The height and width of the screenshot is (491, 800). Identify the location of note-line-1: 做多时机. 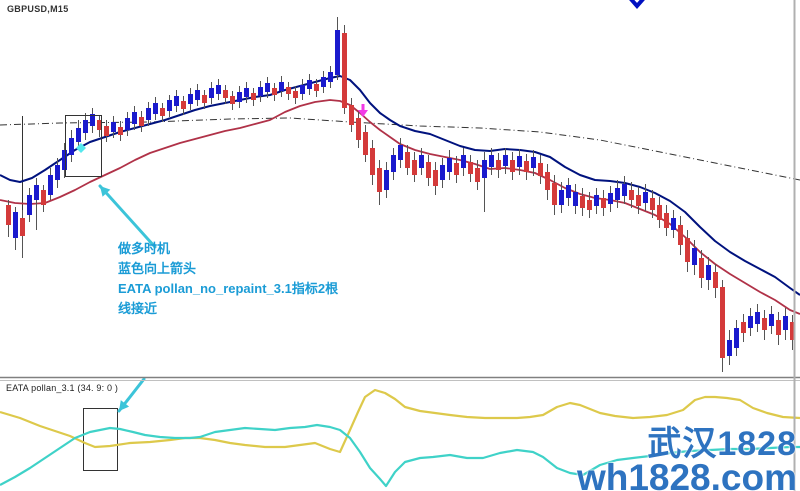
(144, 248).